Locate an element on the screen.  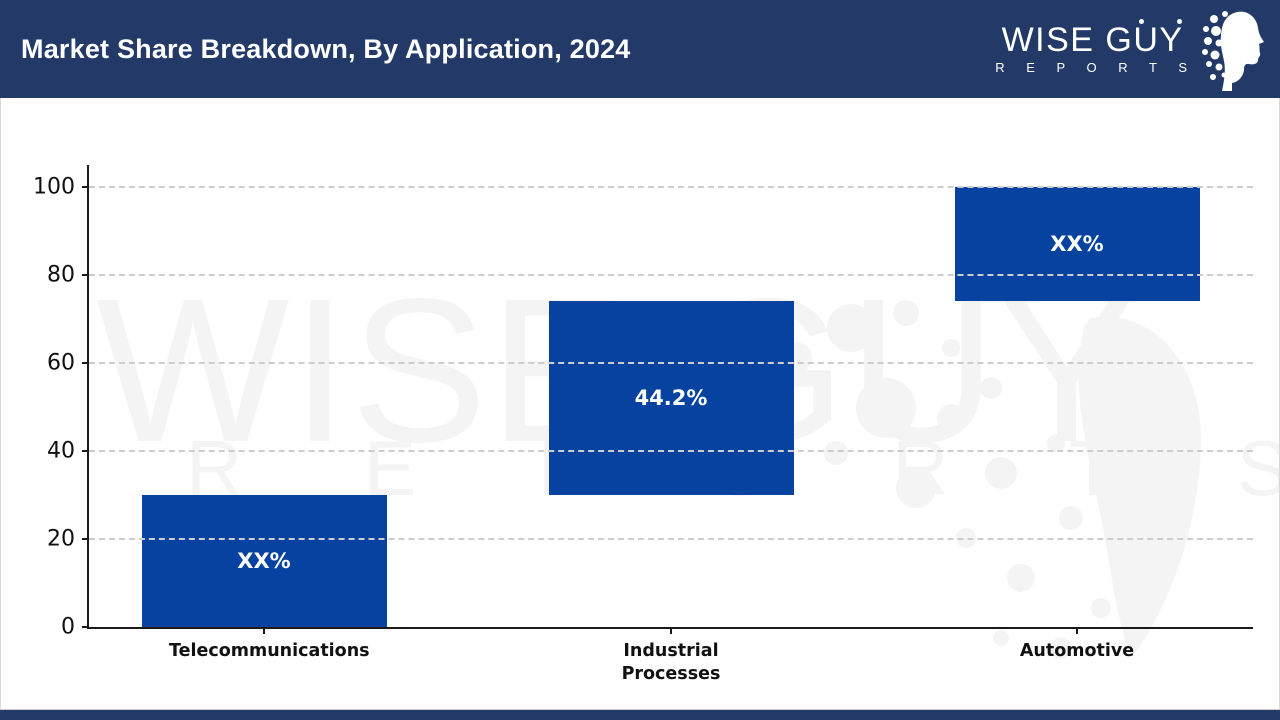
x-axis-label: Industrial Processes is located at coordinates (671, 662).